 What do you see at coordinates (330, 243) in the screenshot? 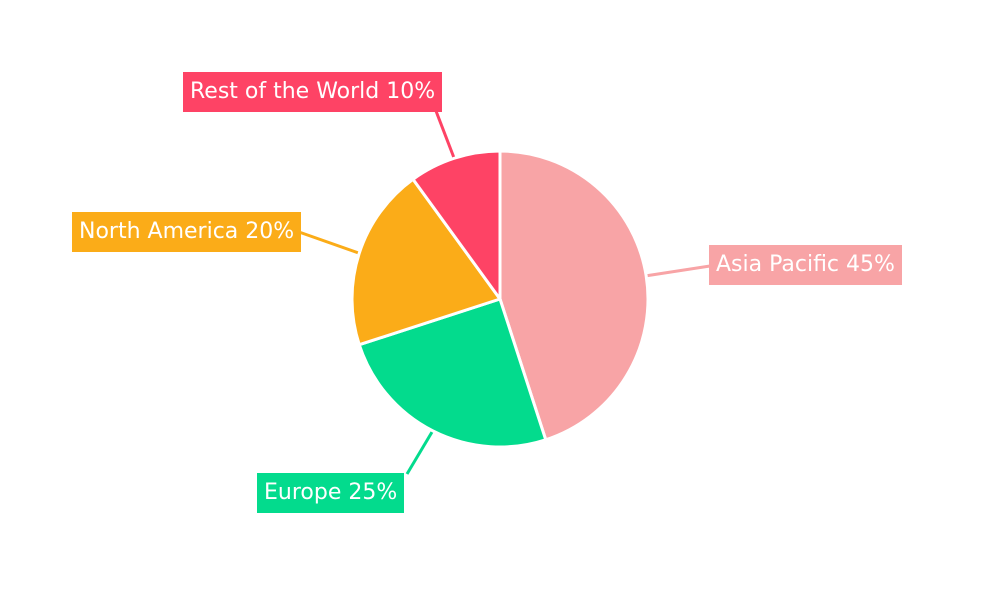
I see `leader-line-north-america` at bounding box center [330, 243].